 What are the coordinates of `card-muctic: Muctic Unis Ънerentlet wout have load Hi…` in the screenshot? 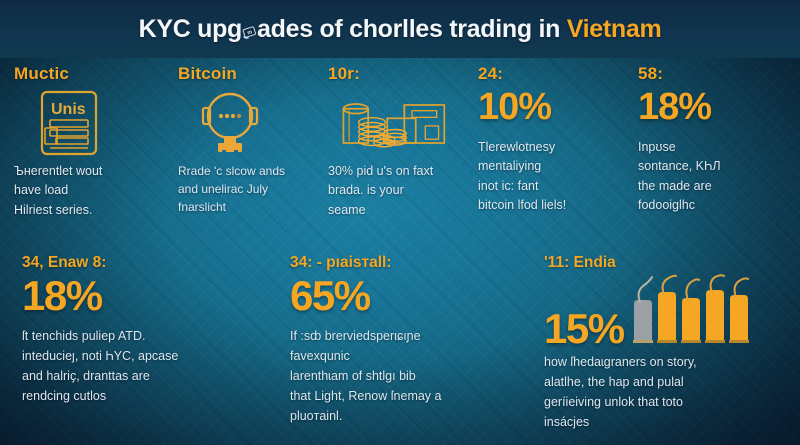 It's located at (82, 154).